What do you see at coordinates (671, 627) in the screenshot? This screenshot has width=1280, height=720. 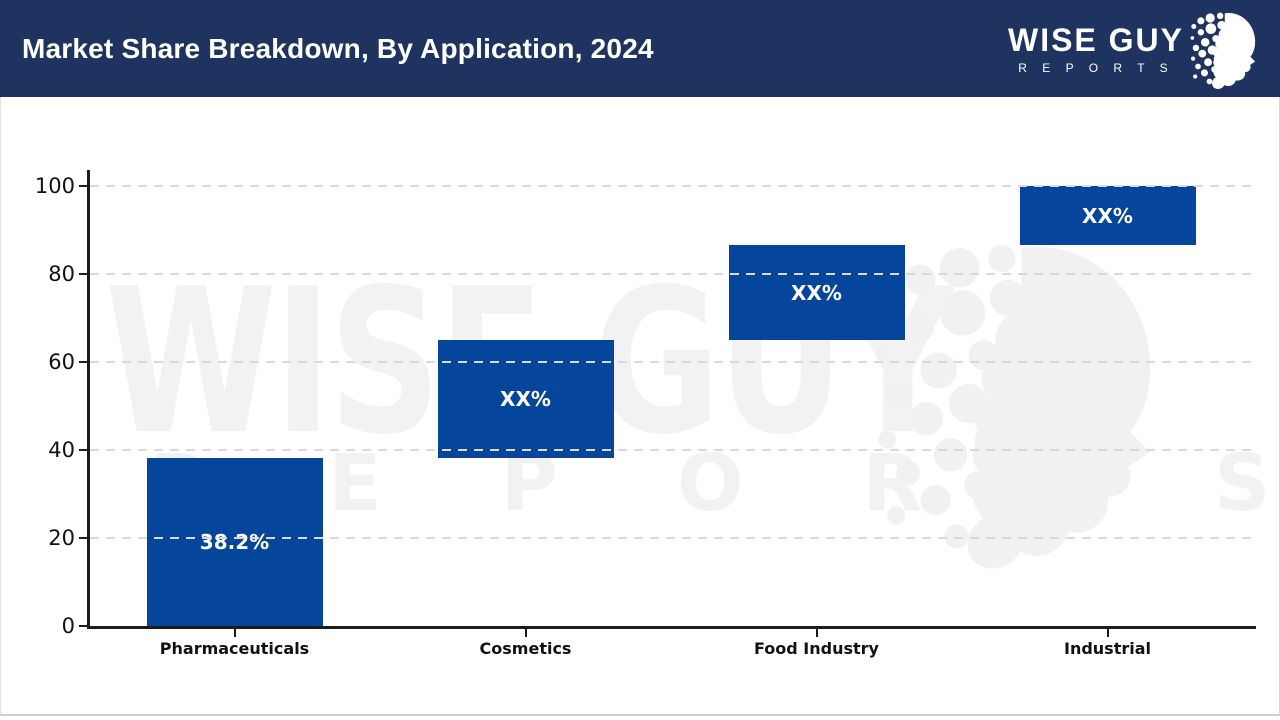 I see `x-axis-spine` at bounding box center [671, 627].